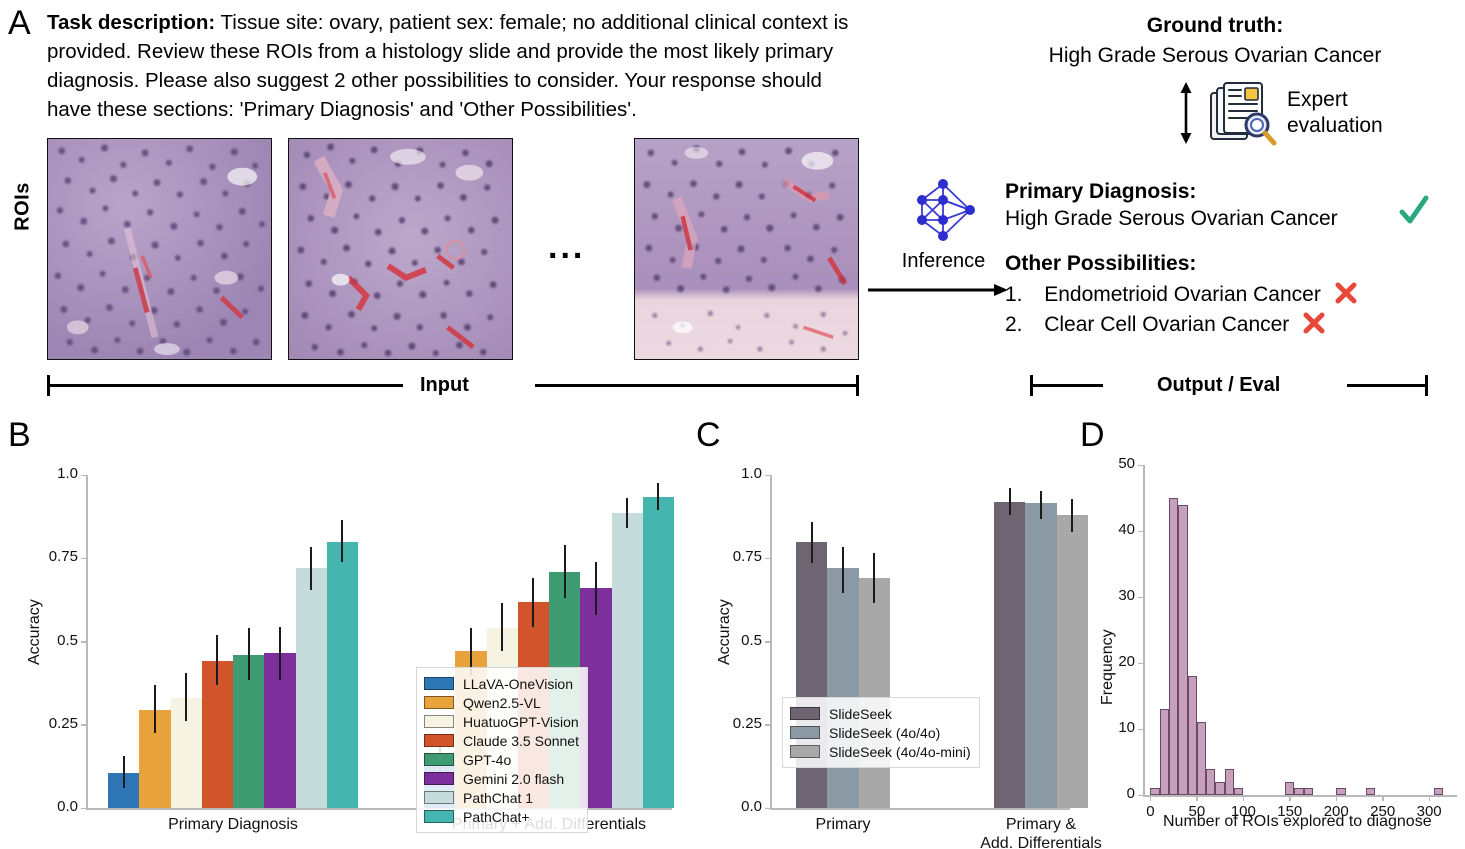  Describe the element at coordinates (708, 435) in the screenshot. I see `panel-letter-c: C` at that location.